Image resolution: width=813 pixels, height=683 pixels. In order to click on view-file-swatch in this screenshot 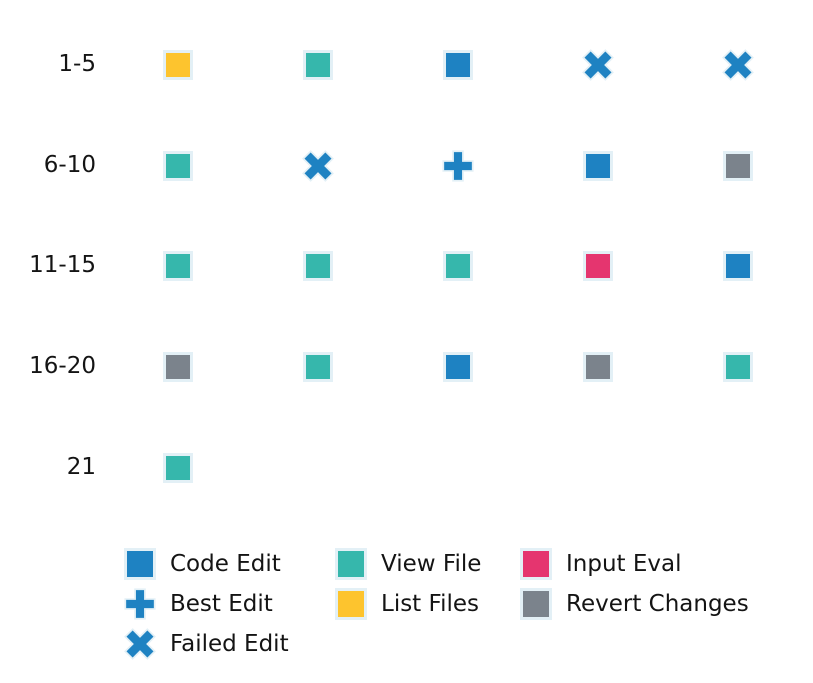, I will do `click(351, 564)`.